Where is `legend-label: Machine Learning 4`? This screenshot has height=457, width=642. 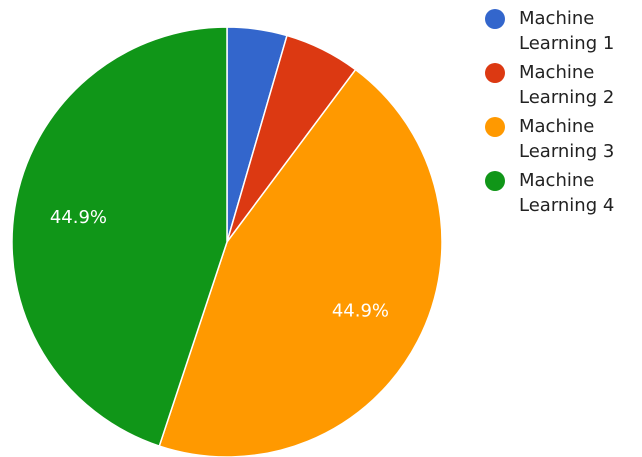
legend-label: Machine Learning 4 is located at coordinates (567, 193).